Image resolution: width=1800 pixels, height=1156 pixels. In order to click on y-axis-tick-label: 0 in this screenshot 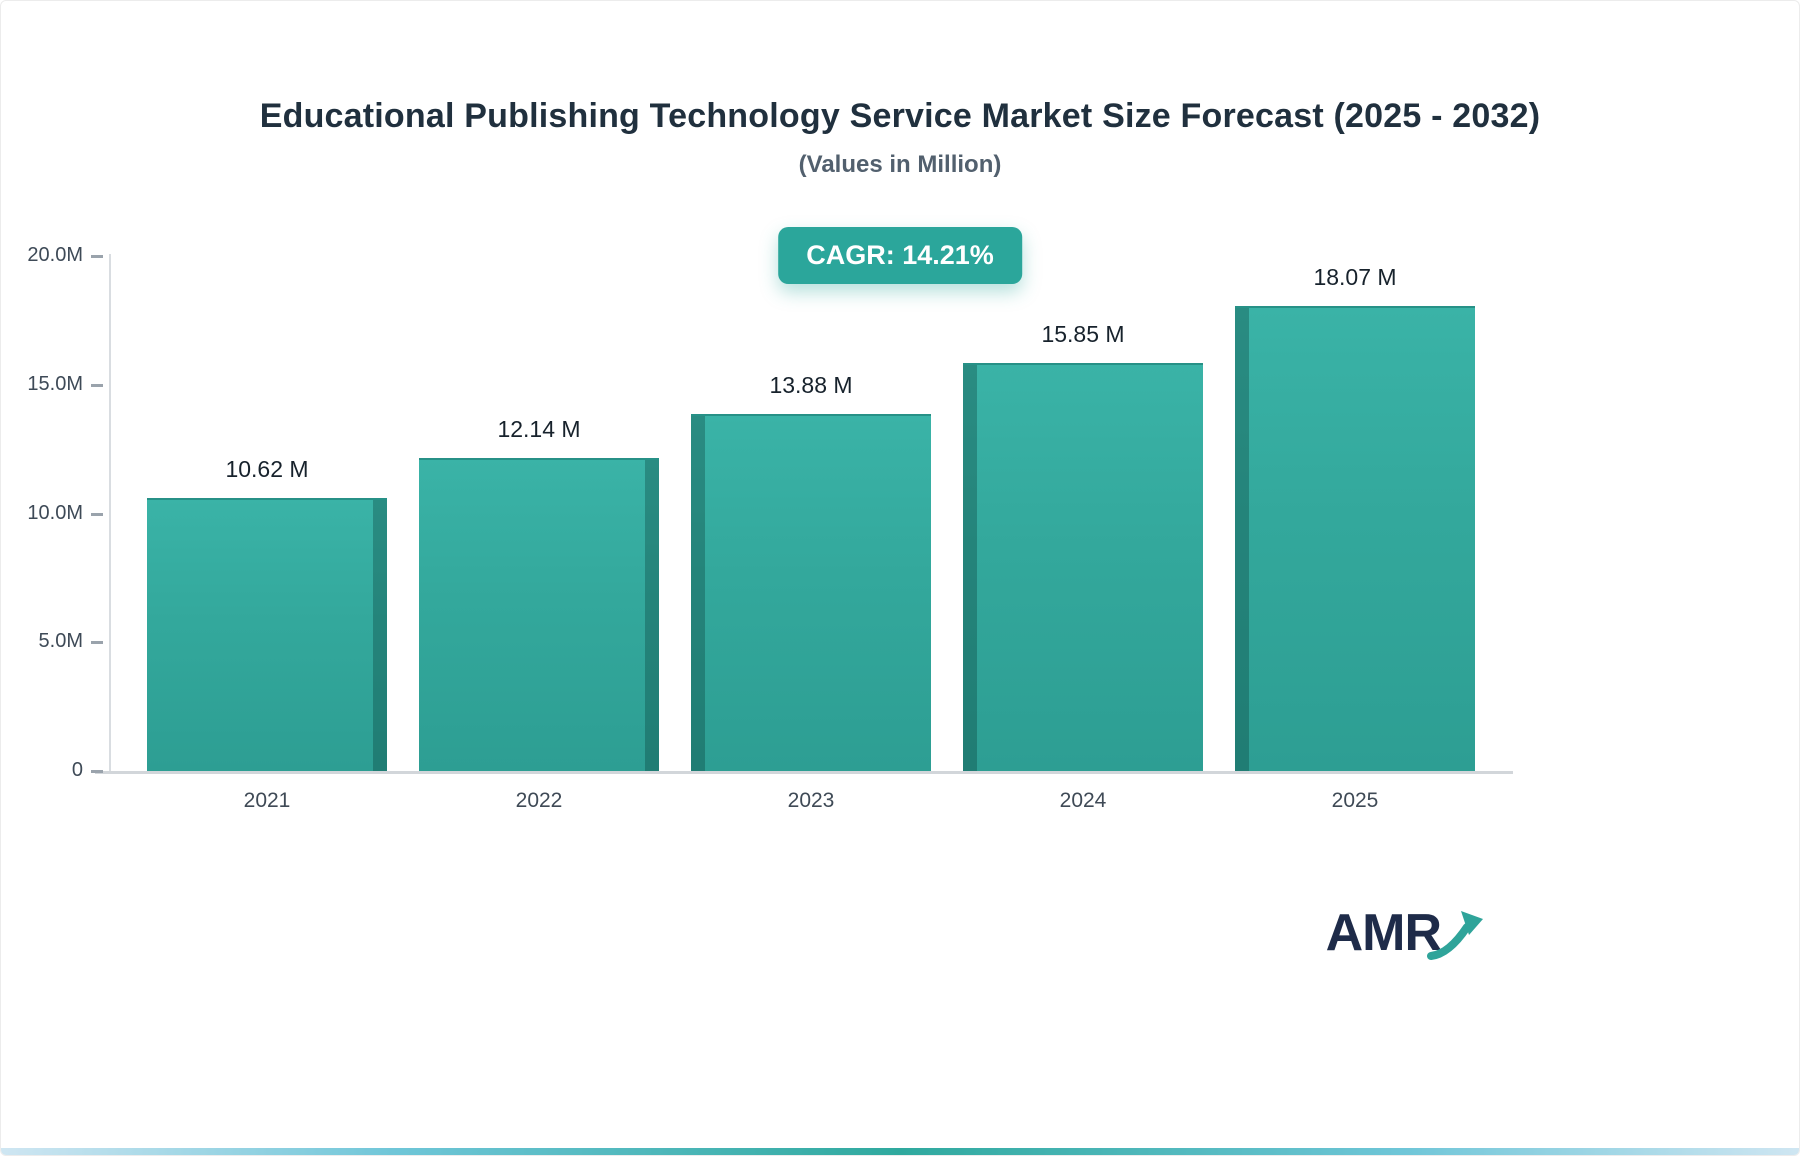, I will do `click(77, 770)`.